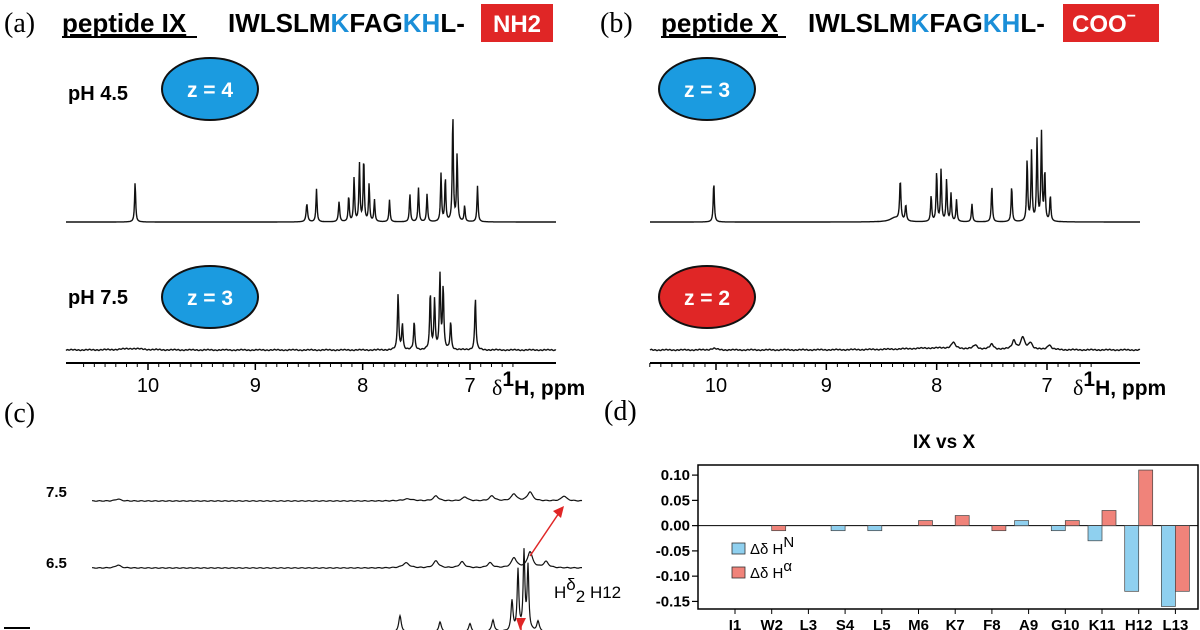 The image size is (1200, 630). Describe the element at coordinates (677, 538) in the screenshot. I see `chart-y-ticks: 0.10 0.05 0.00 -0.05 -0.10 -0.15` at that location.